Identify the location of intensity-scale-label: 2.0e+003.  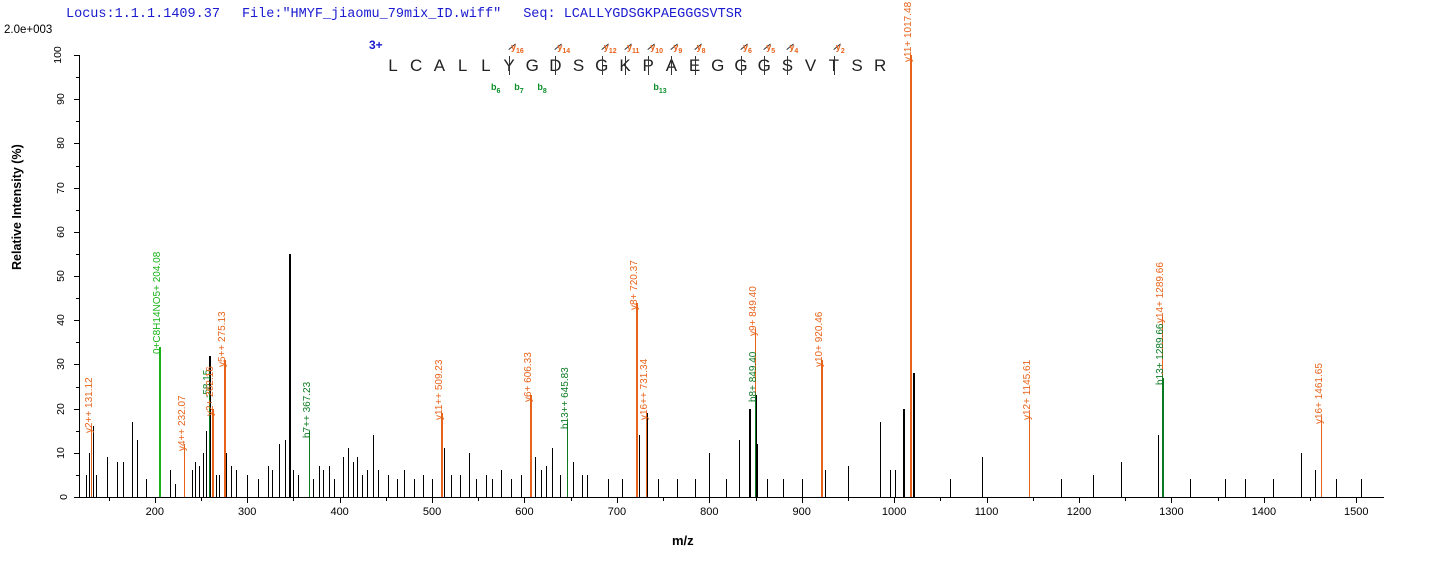
(28, 30).